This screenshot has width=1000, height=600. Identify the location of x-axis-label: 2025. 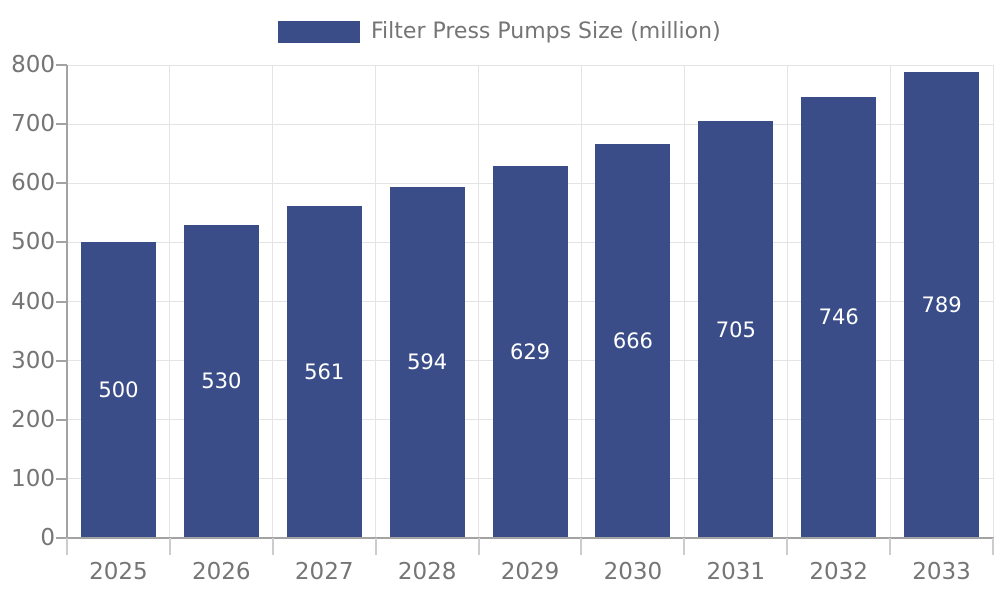
(118, 572).